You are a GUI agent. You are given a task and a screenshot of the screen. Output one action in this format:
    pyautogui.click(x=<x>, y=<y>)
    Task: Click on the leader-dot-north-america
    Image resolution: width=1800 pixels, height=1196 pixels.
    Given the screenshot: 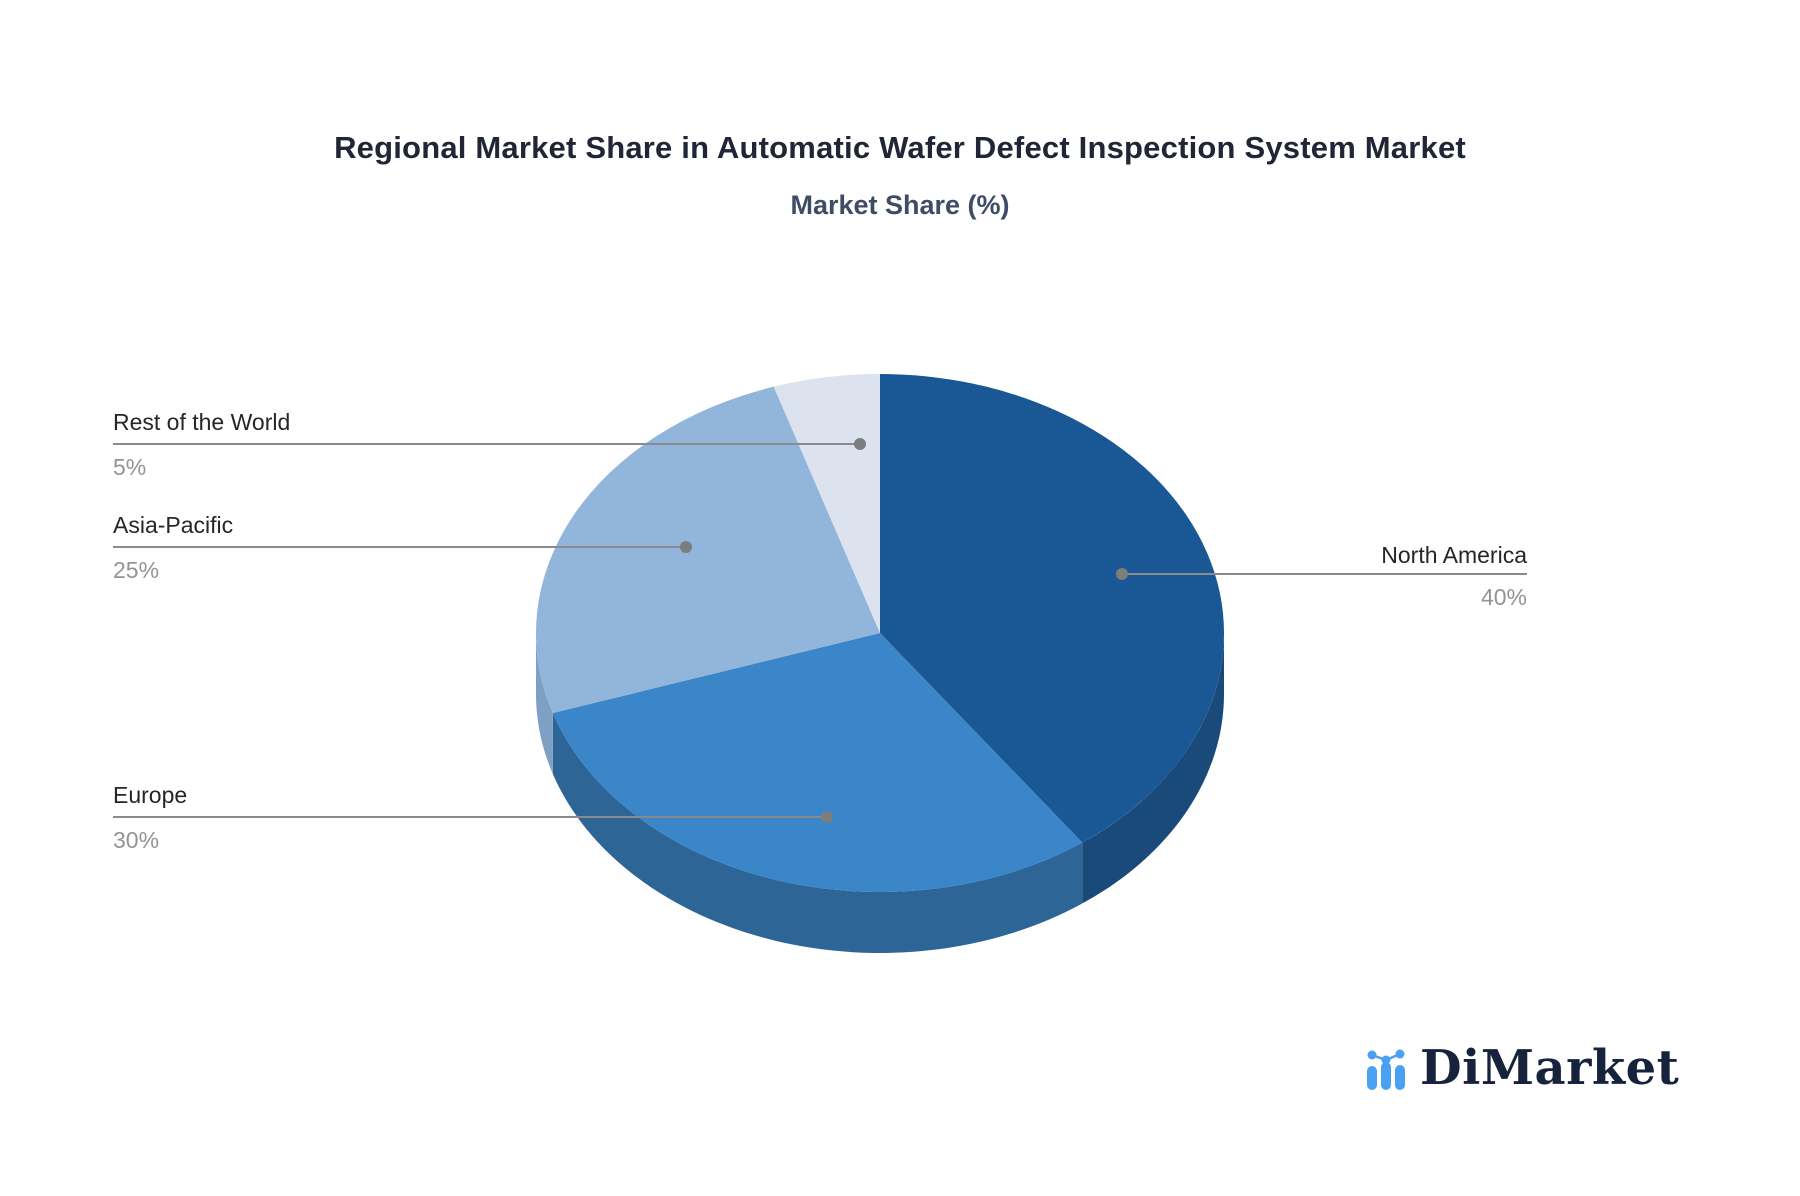 What is the action you would take?
    pyautogui.click(x=1122, y=574)
    